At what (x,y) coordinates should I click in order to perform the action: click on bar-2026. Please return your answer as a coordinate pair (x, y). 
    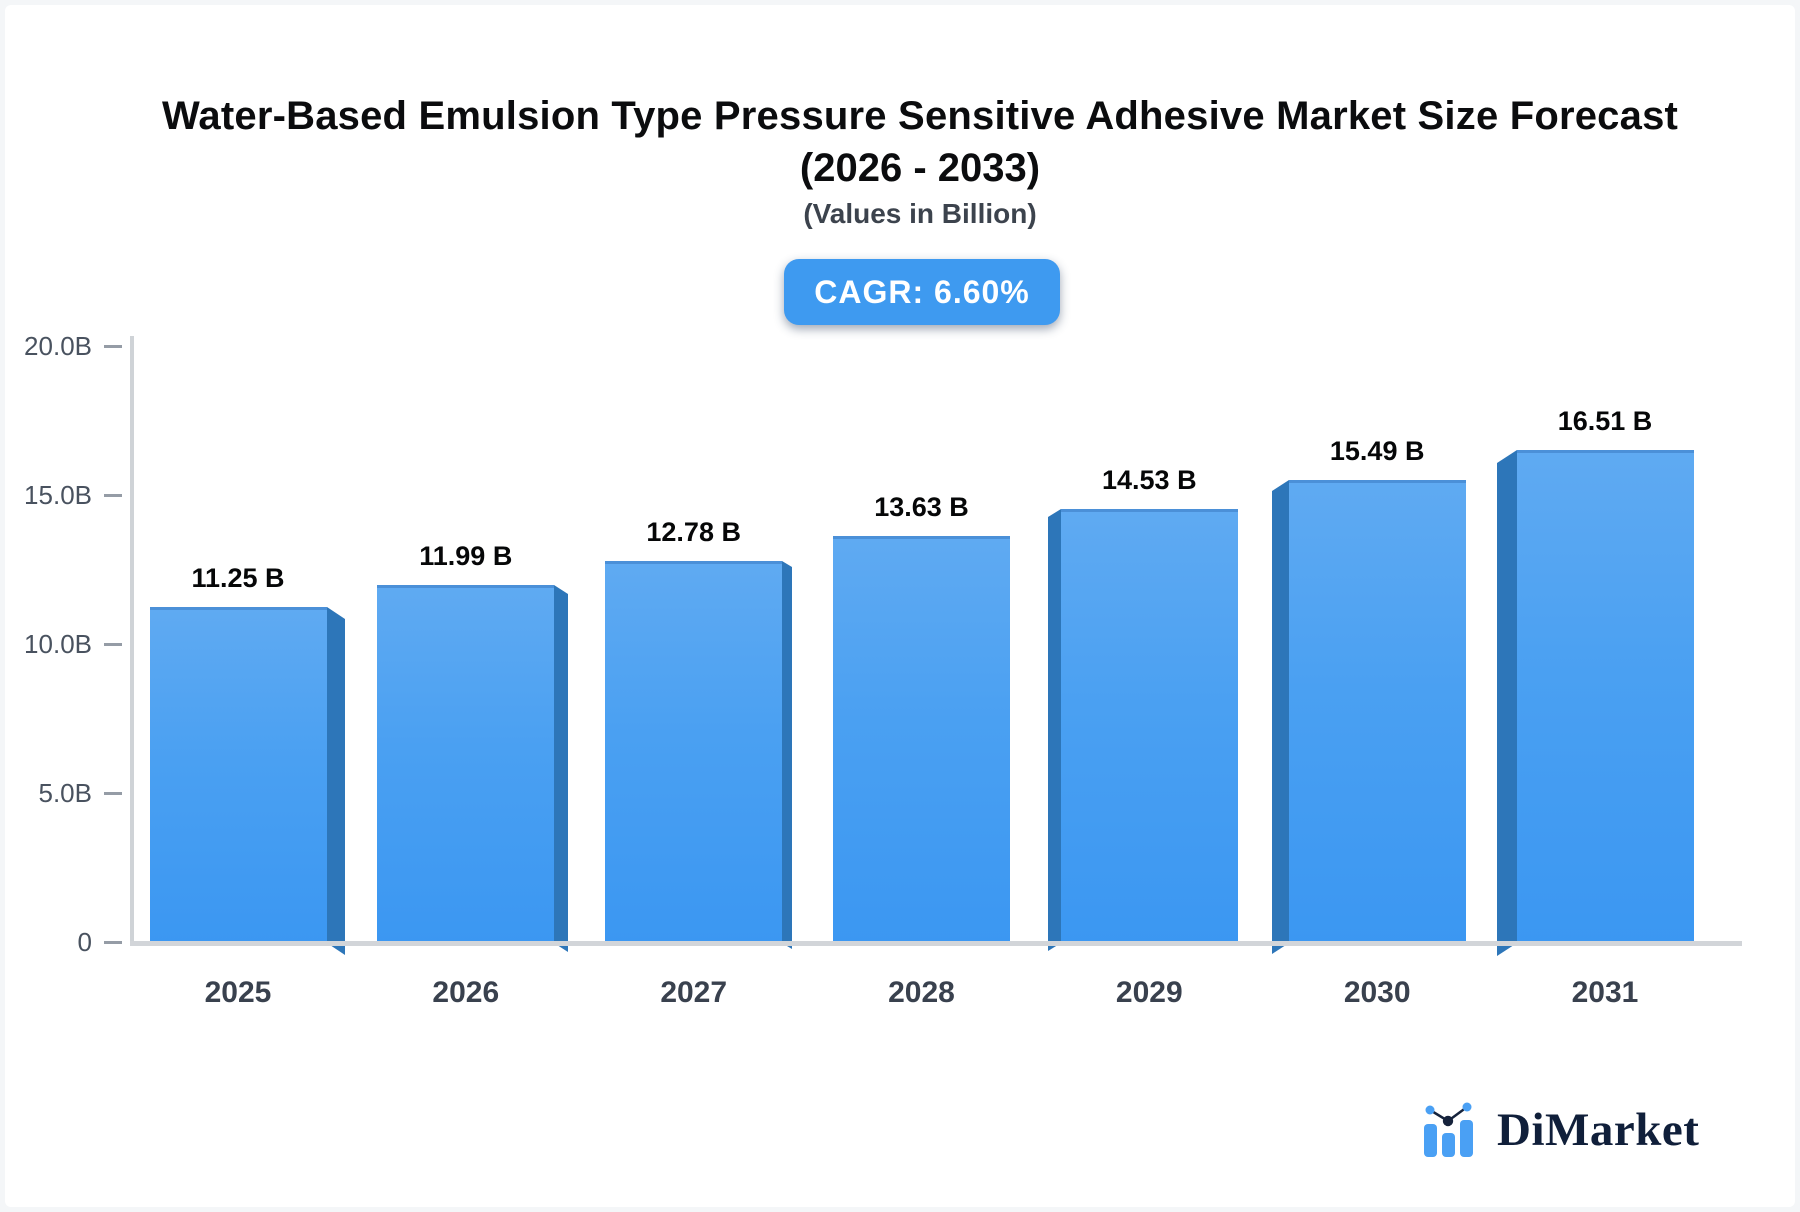
    Looking at the image, I should click on (466, 763).